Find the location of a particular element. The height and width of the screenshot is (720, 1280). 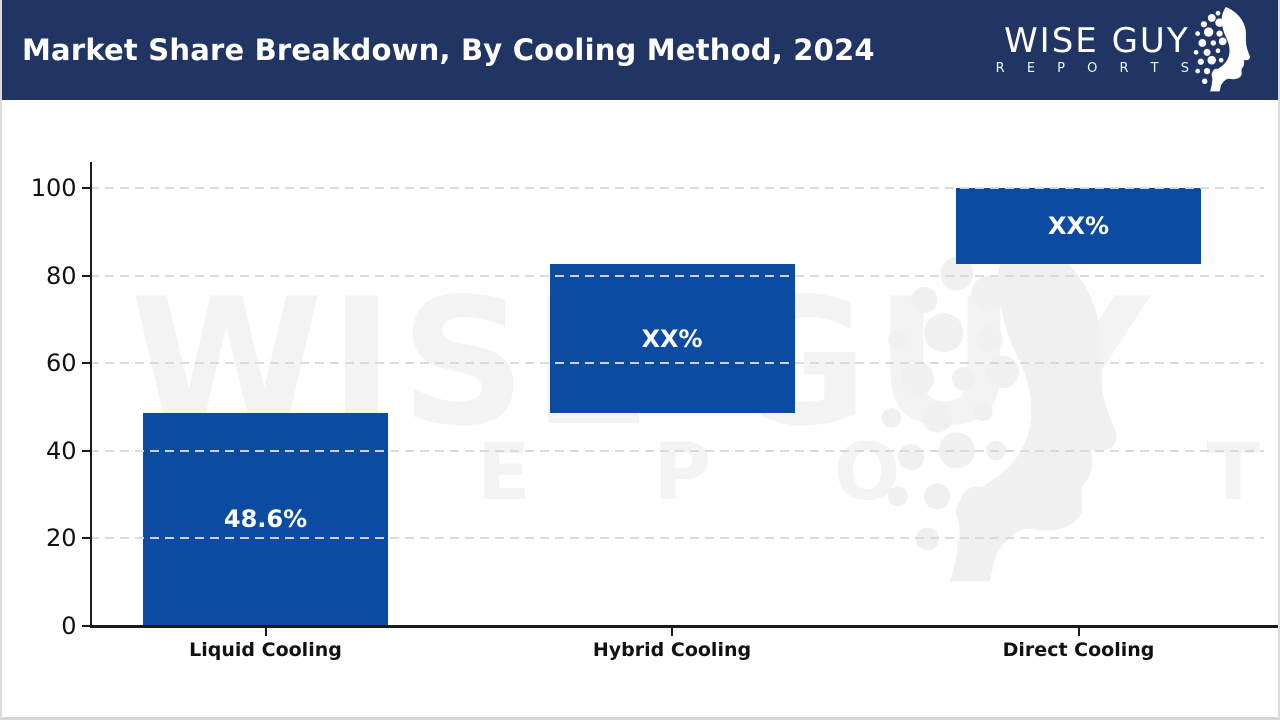

x-tick-direct-cooling is located at coordinates (1078, 631).